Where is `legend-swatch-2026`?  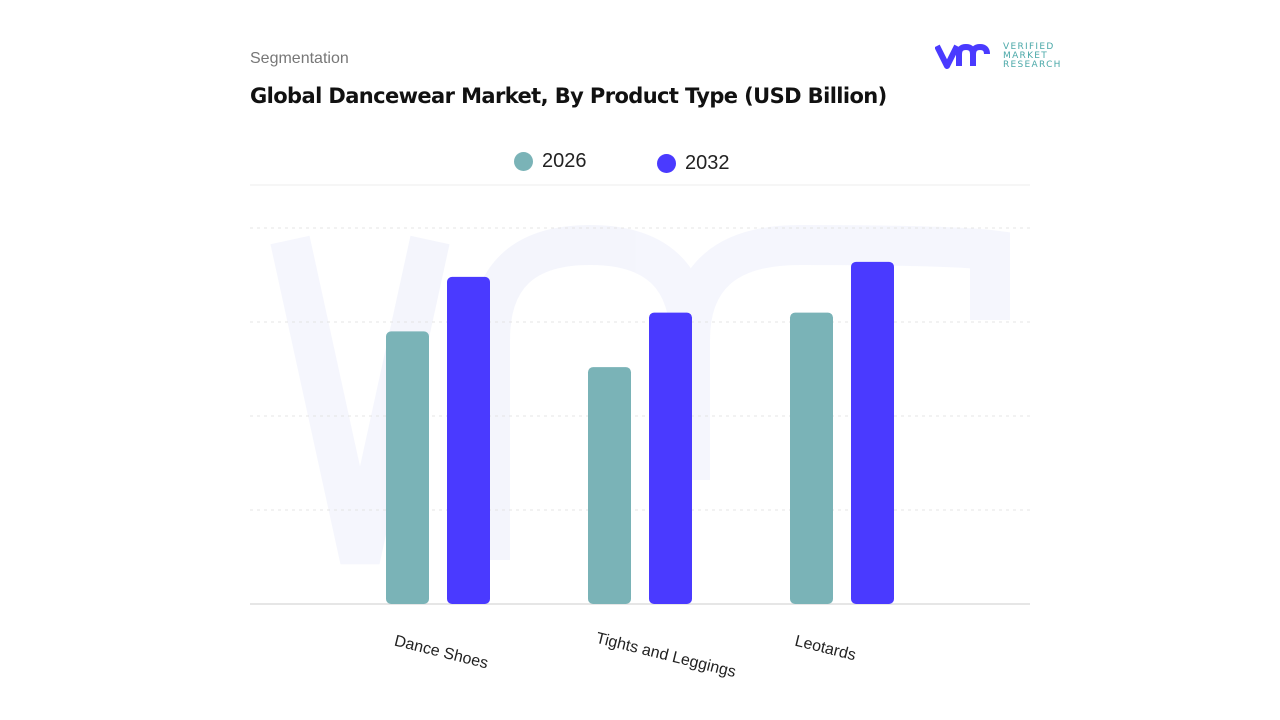
legend-swatch-2026 is located at coordinates (523, 161).